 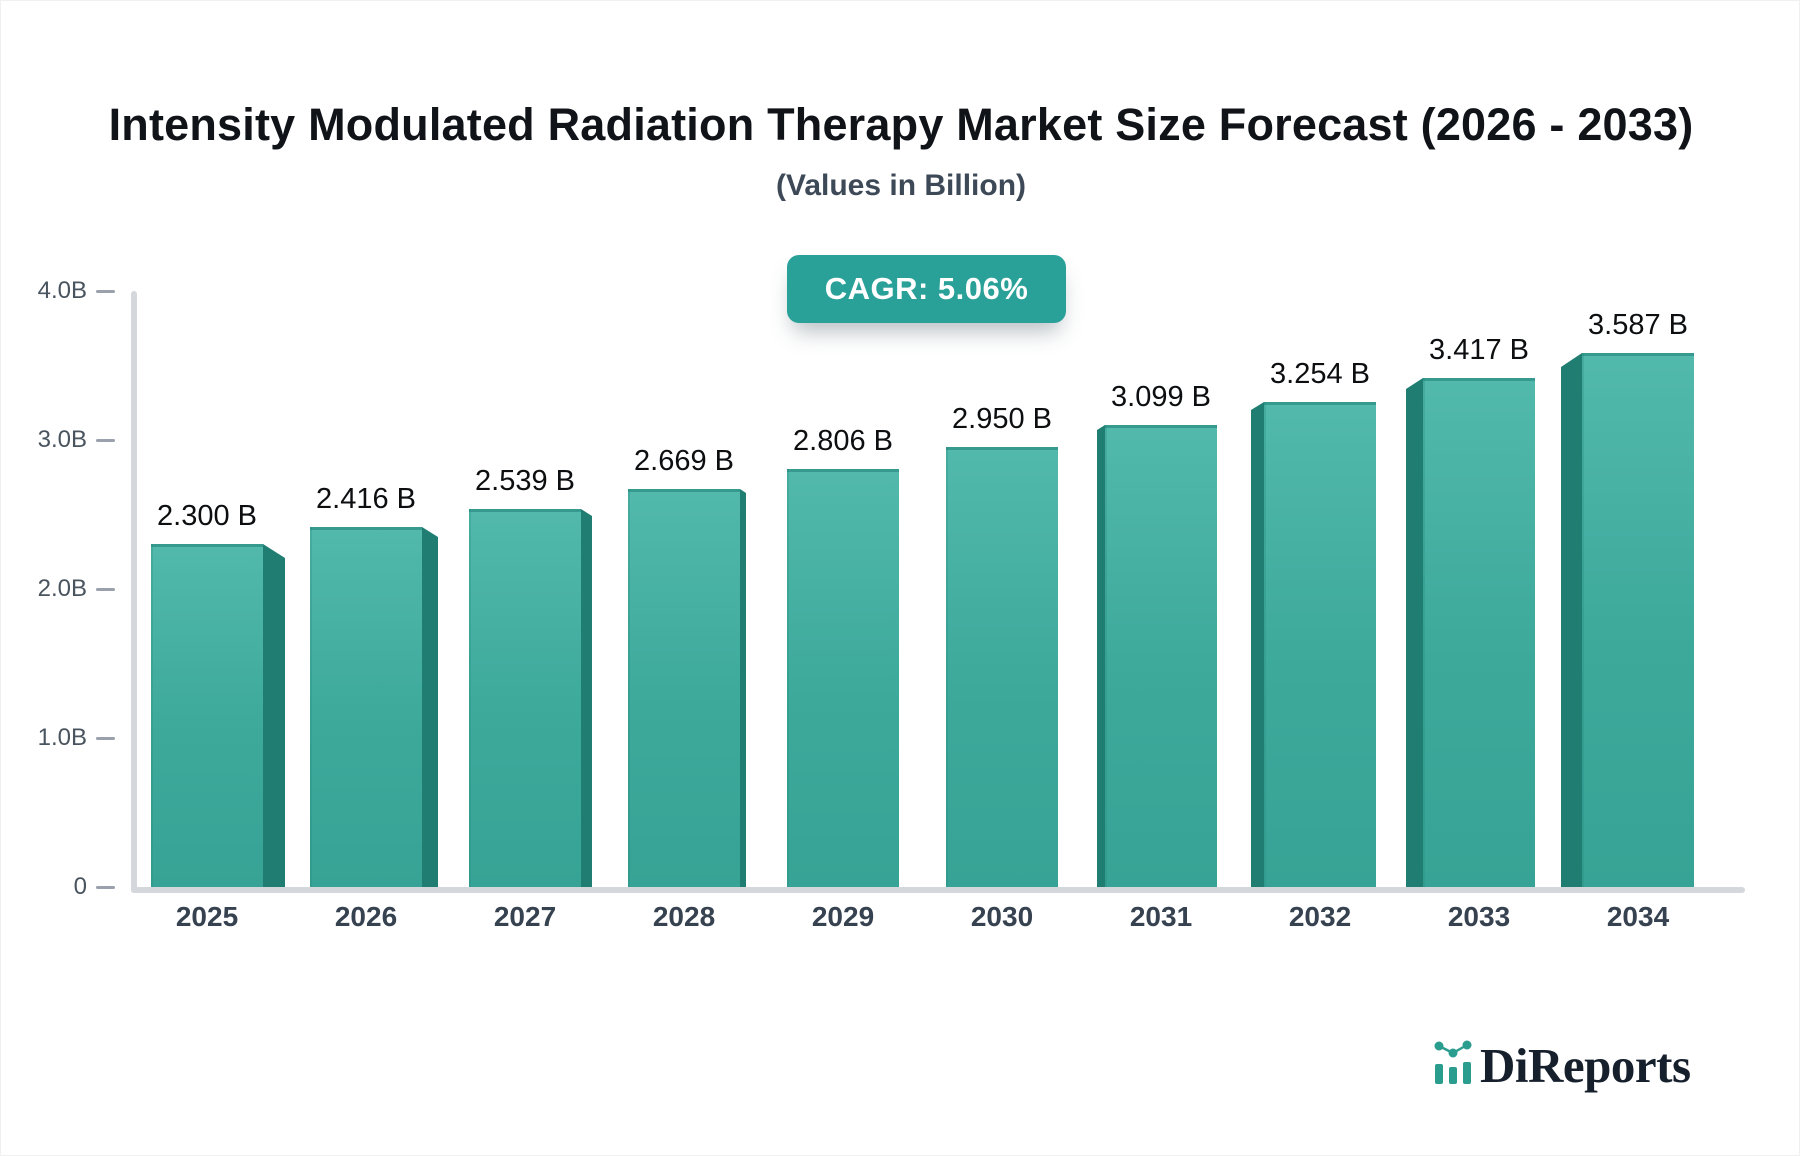 What do you see at coordinates (1638, 620) in the screenshot?
I see `bar-2034` at bounding box center [1638, 620].